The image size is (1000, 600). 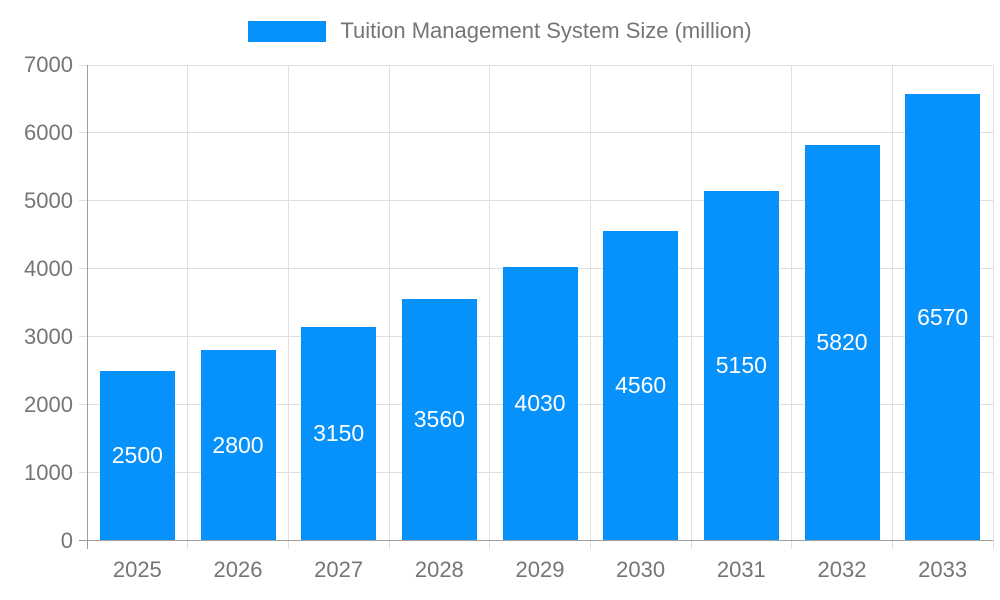 I want to click on x-axis-label-2025: 2025, so click(x=137, y=569).